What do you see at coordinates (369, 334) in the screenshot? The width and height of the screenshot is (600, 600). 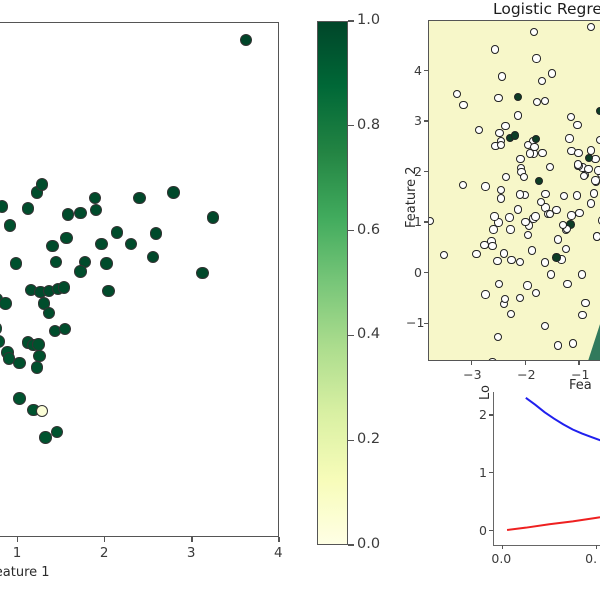 I see `colorbar-ticklabel: 0.4` at bounding box center [369, 334].